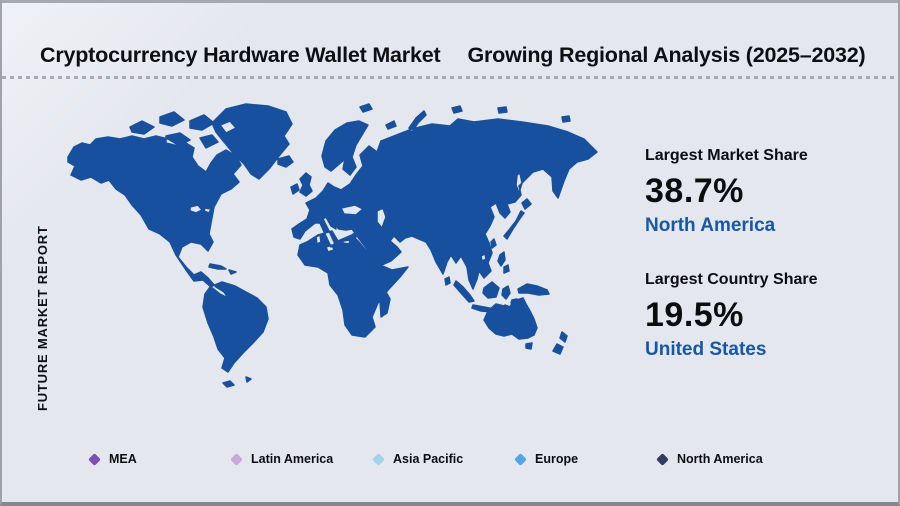  Describe the element at coordinates (557, 459) in the screenshot. I see `legend-label: Europe` at that location.